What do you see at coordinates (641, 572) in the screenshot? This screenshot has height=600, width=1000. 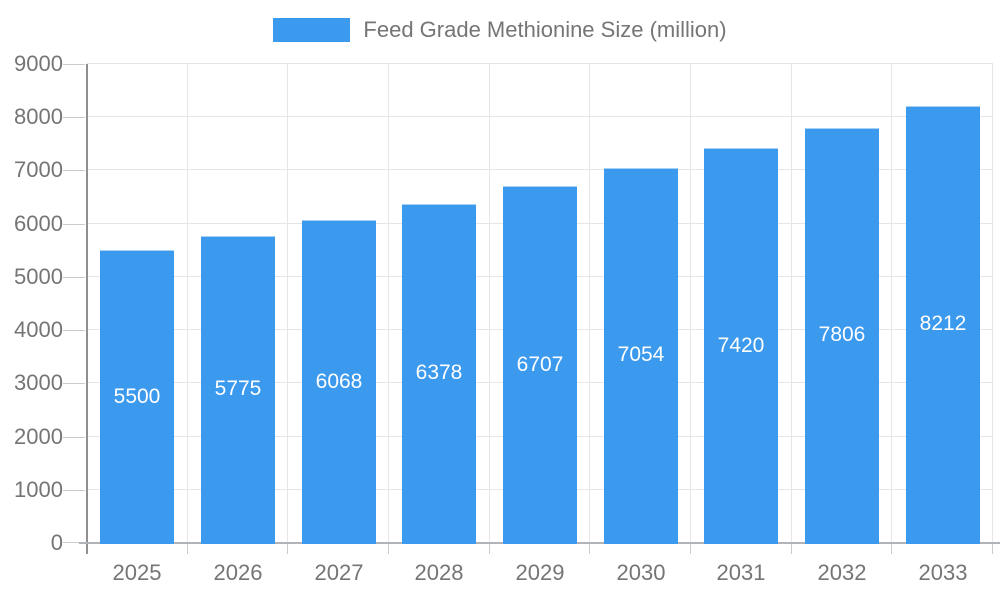 I see `x-tick-label: 2030` at bounding box center [641, 572].